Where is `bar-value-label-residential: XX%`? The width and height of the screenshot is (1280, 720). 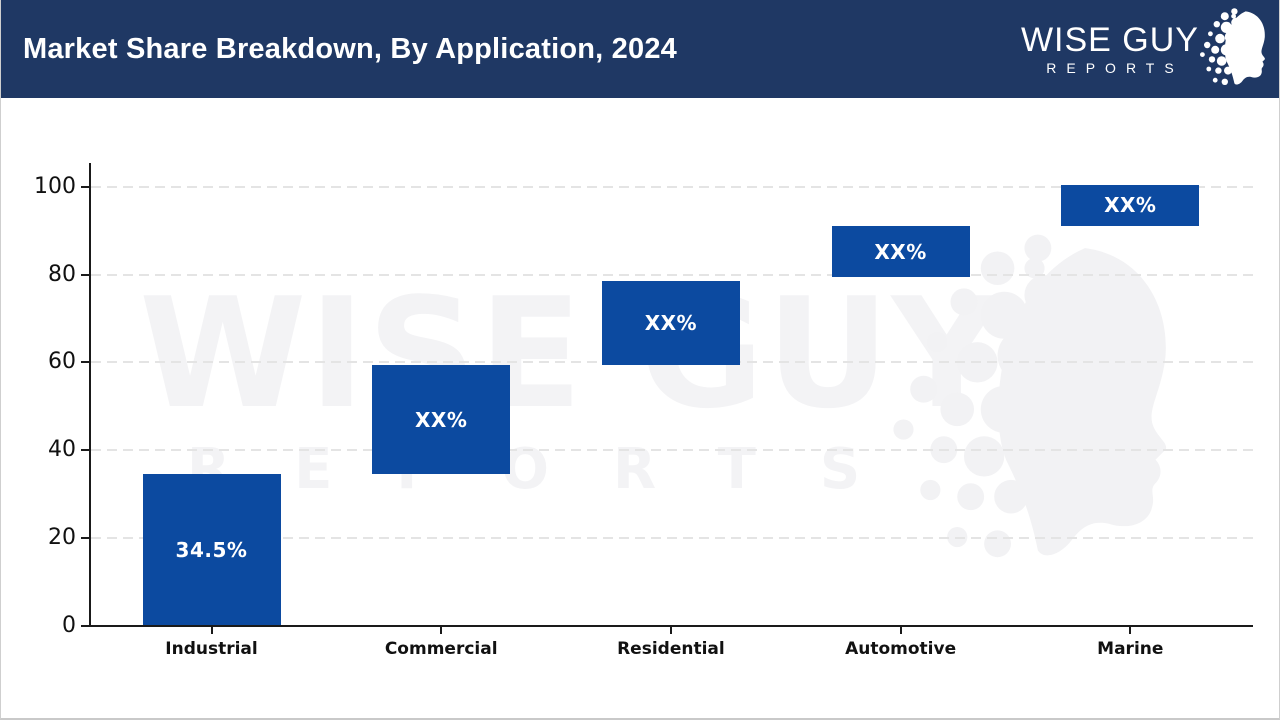 bar-value-label-residential: XX% is located at coordinates (671, 322).